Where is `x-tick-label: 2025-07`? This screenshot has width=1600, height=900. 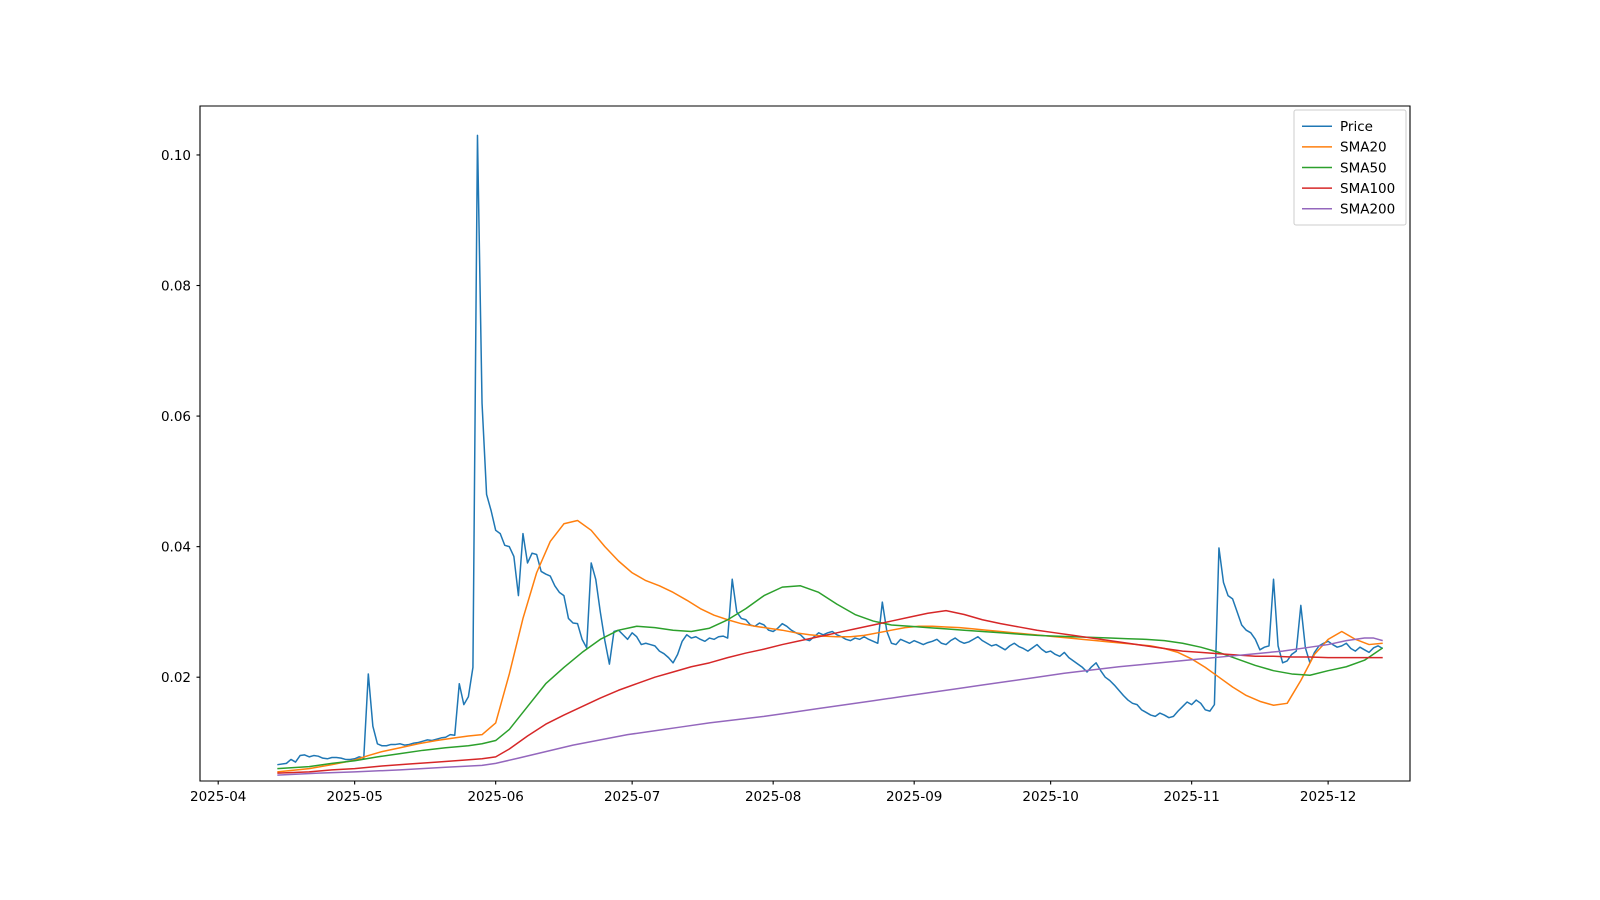 x-tick-label: 2025-07 is located at coordinates (632, 797).